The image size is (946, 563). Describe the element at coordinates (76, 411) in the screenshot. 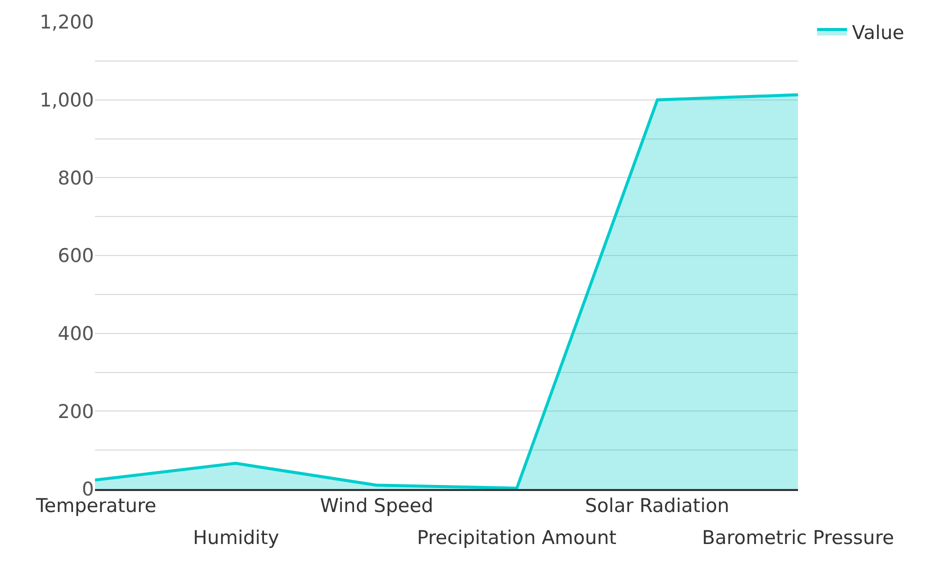

I see `y-tick-label: 200` at that location.